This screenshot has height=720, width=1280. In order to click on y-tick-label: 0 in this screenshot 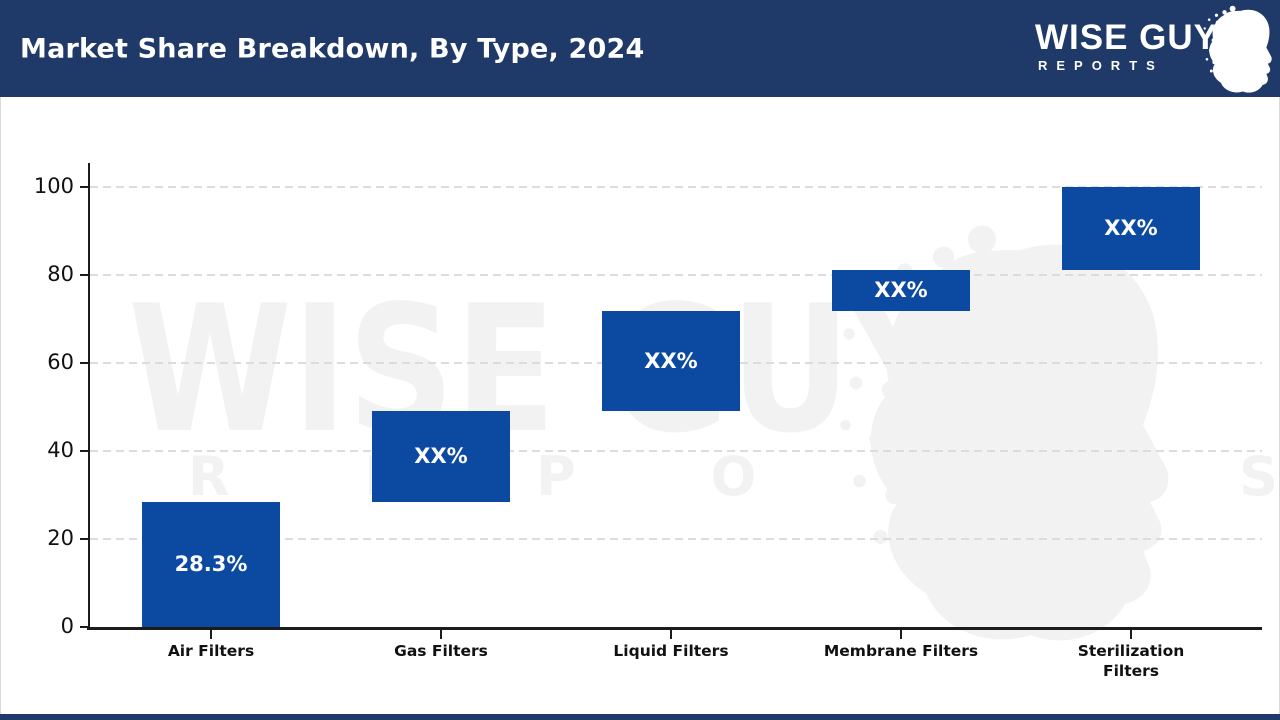, I will do `click(67, 626)`.